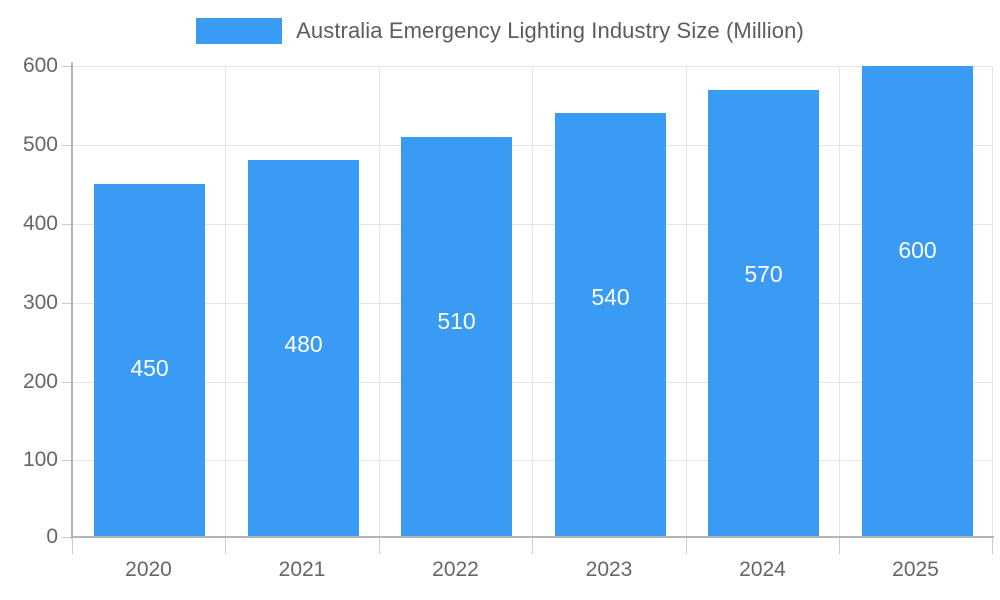  I want to click on y-axis-tick-label: 300, so click(40, 302).